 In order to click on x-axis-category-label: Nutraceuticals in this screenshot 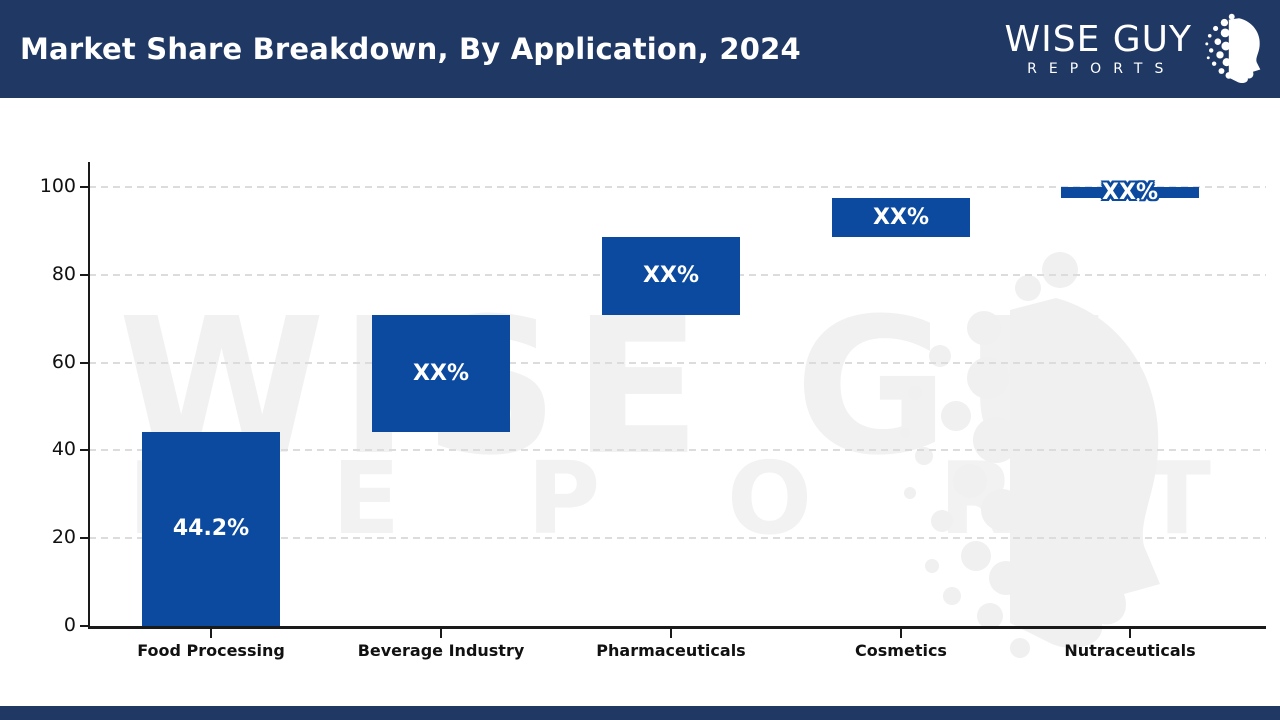, I will do `click(1130, 650)`.